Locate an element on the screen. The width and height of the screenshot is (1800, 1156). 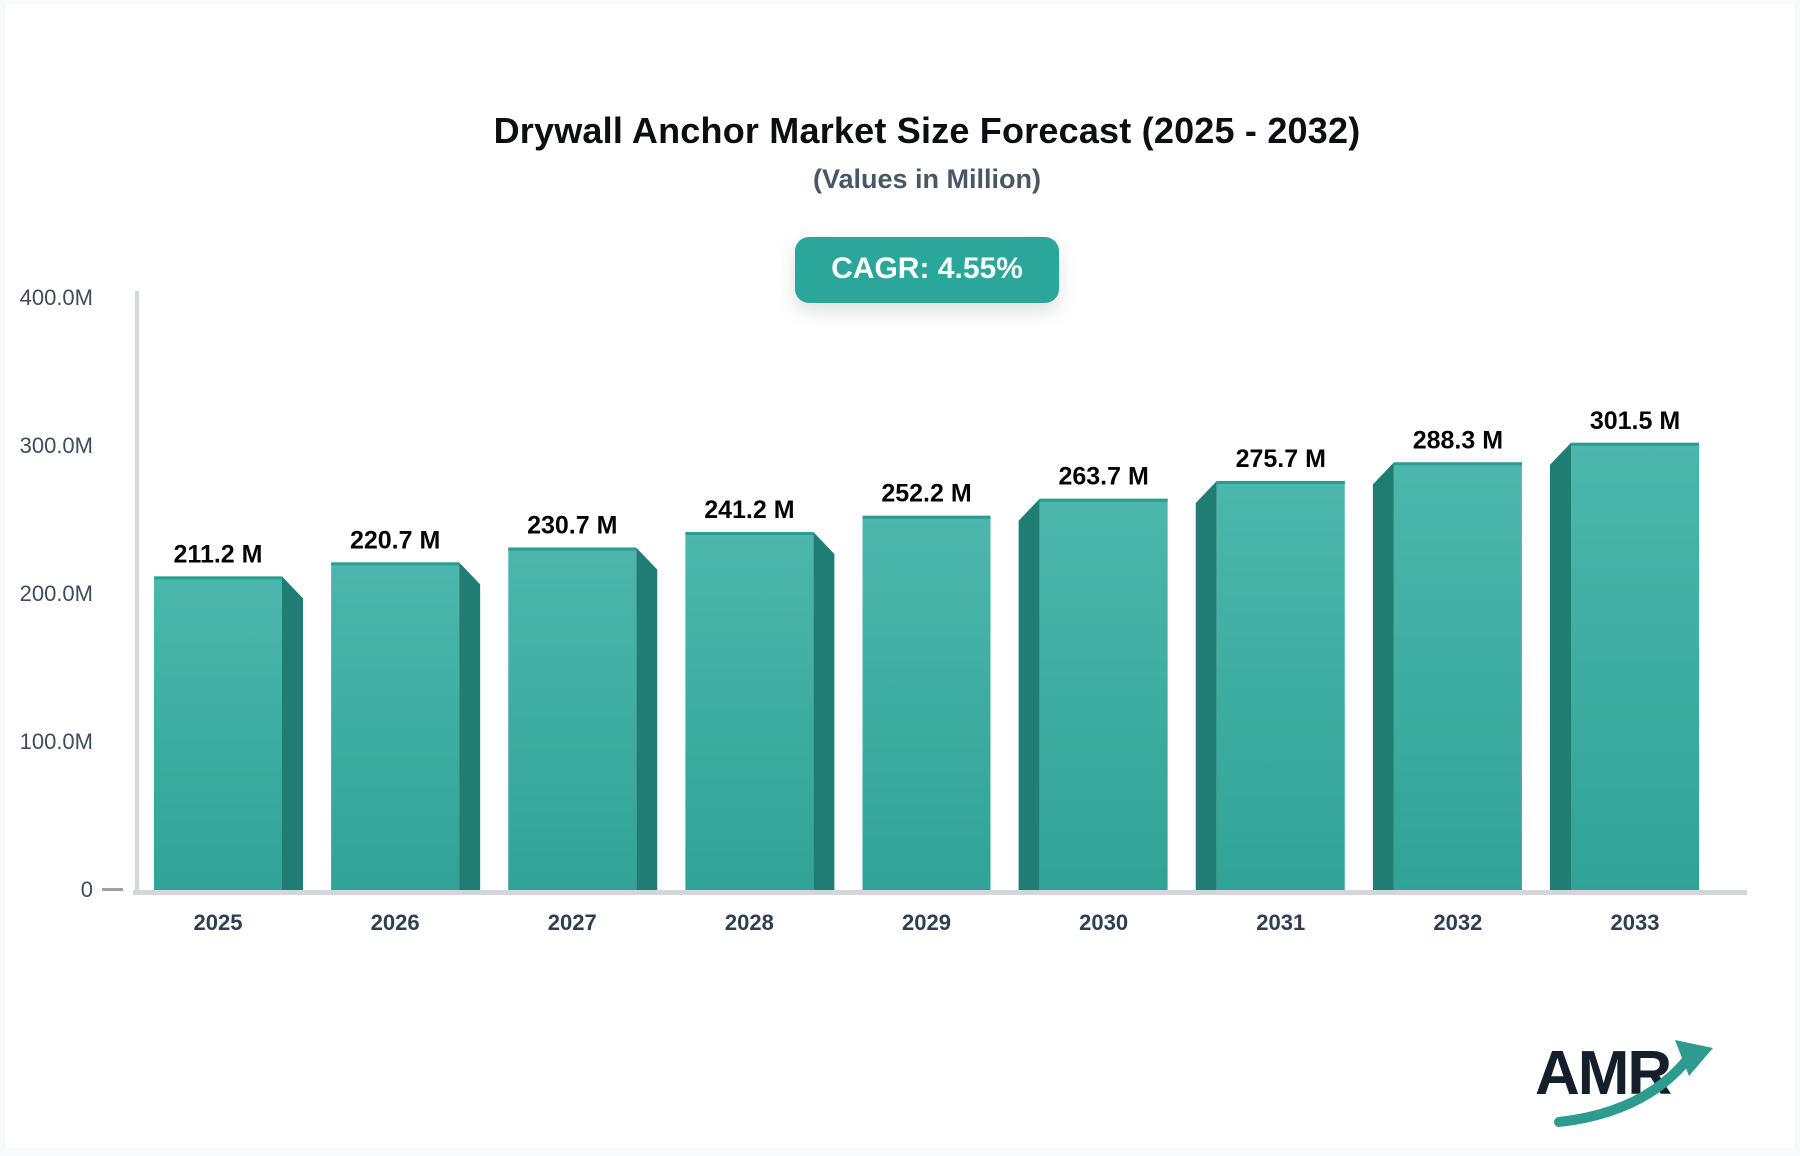
bar-value-label: 301.5 M is located at coordinates (1635, 421).